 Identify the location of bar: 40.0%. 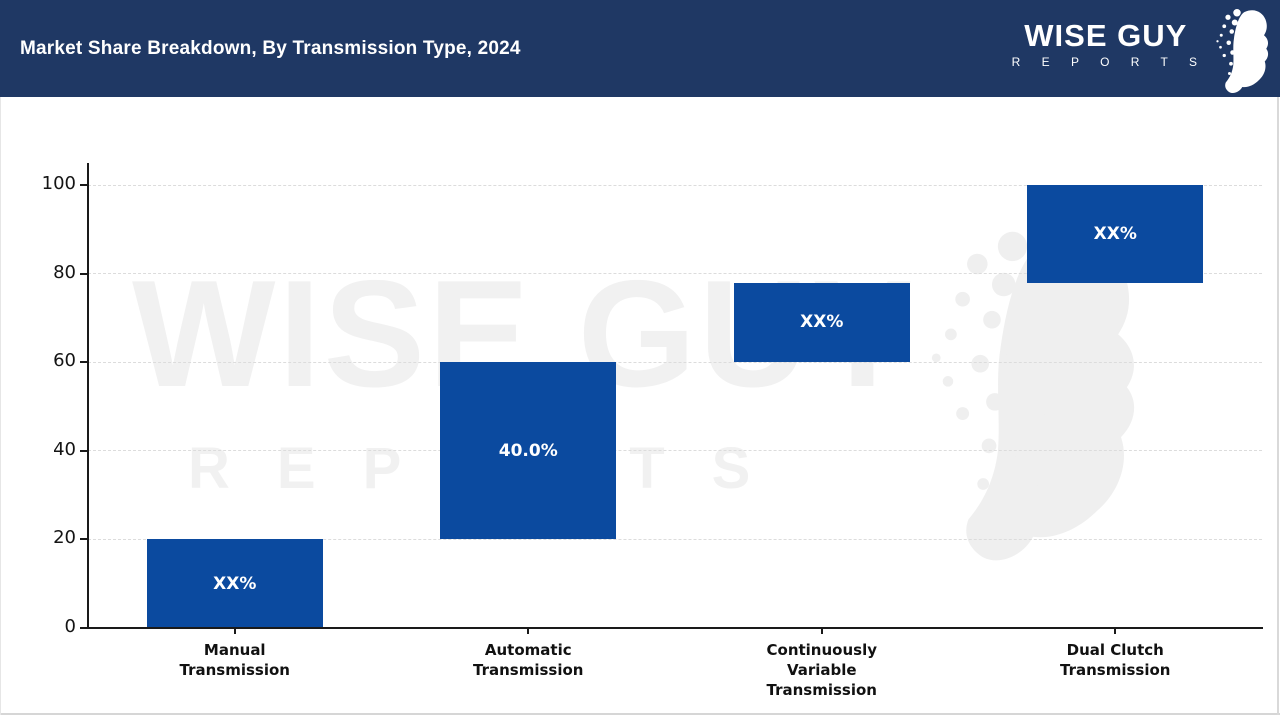
(528, 451).